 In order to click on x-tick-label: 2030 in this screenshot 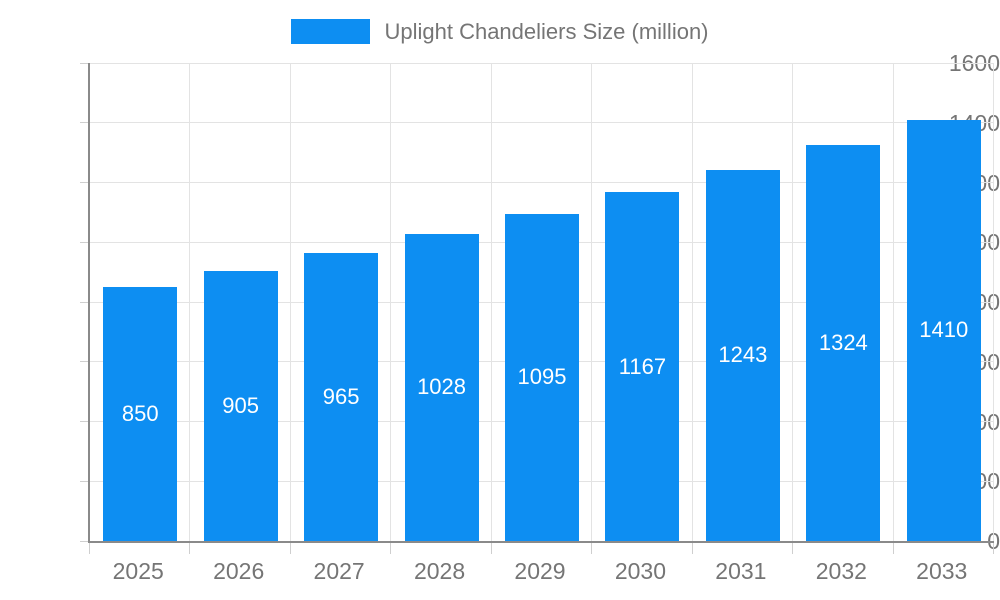, I will do `click(640, 571)`.